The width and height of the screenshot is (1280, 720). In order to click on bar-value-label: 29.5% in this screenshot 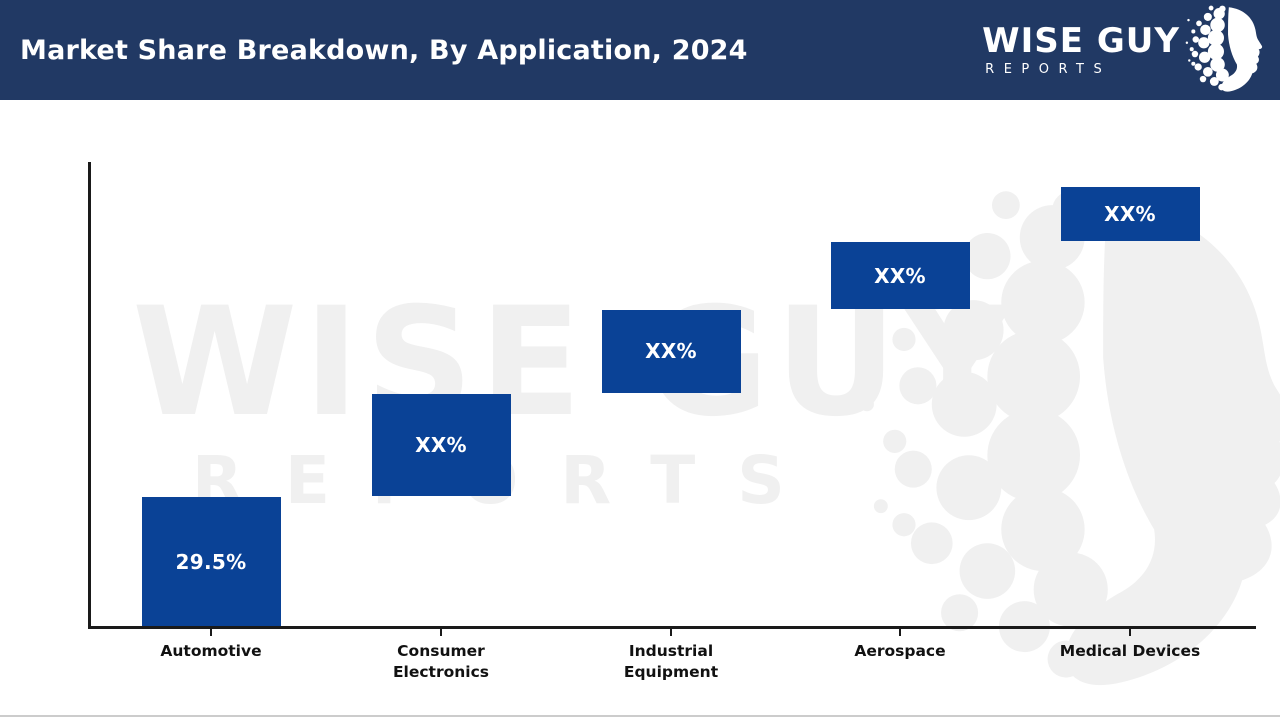, I will do `click(211, 561)`.